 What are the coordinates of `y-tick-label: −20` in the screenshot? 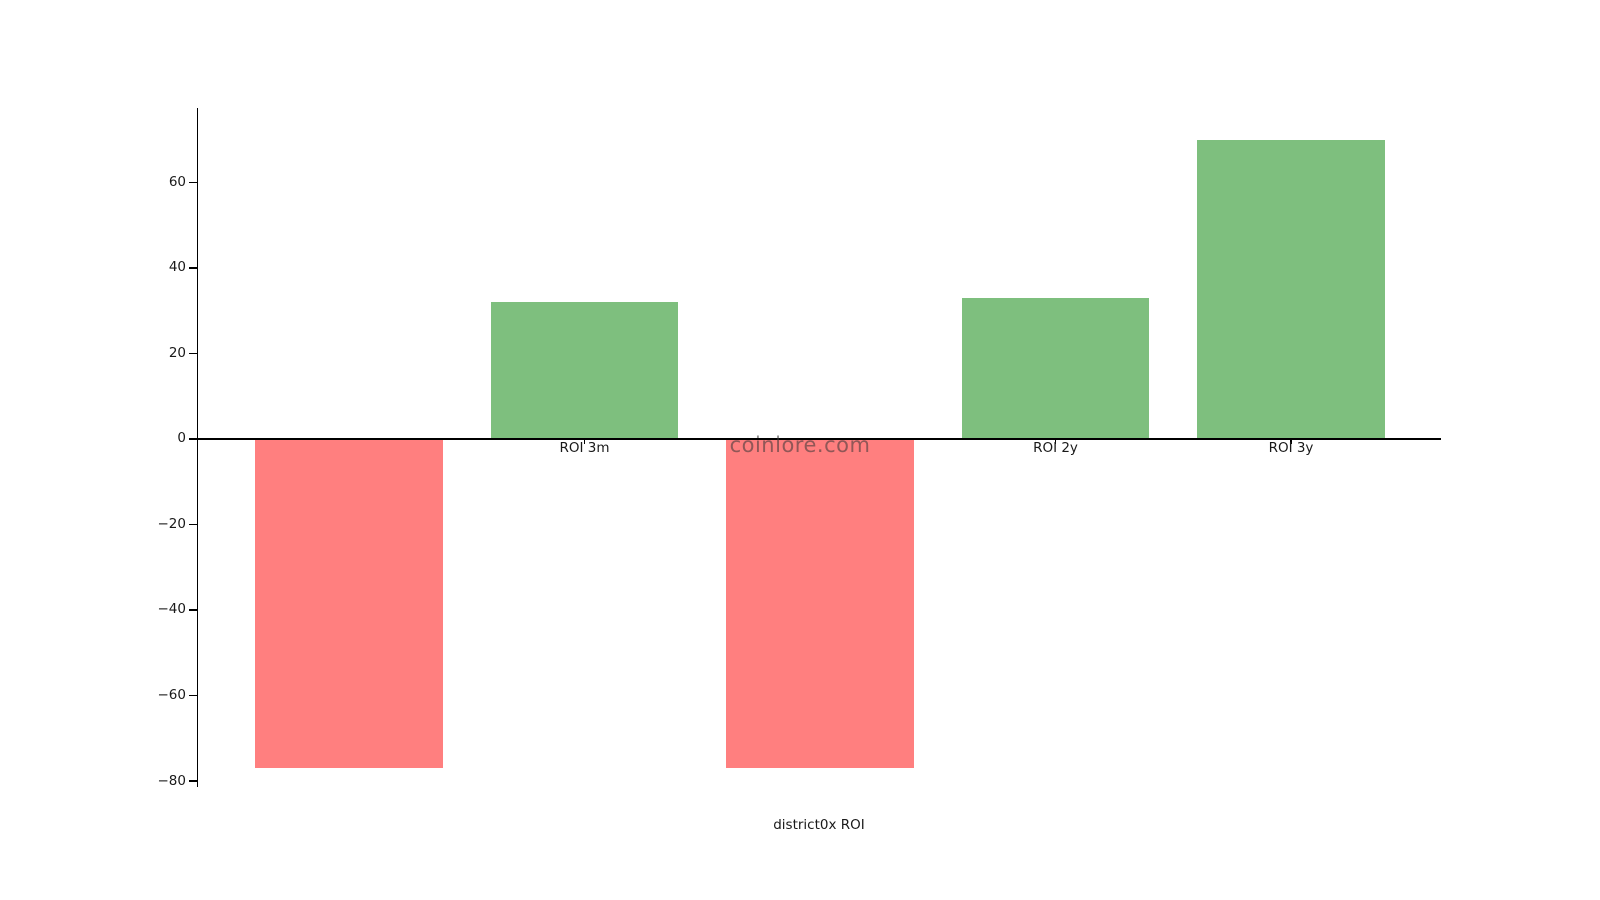 It's located at (172, 523).